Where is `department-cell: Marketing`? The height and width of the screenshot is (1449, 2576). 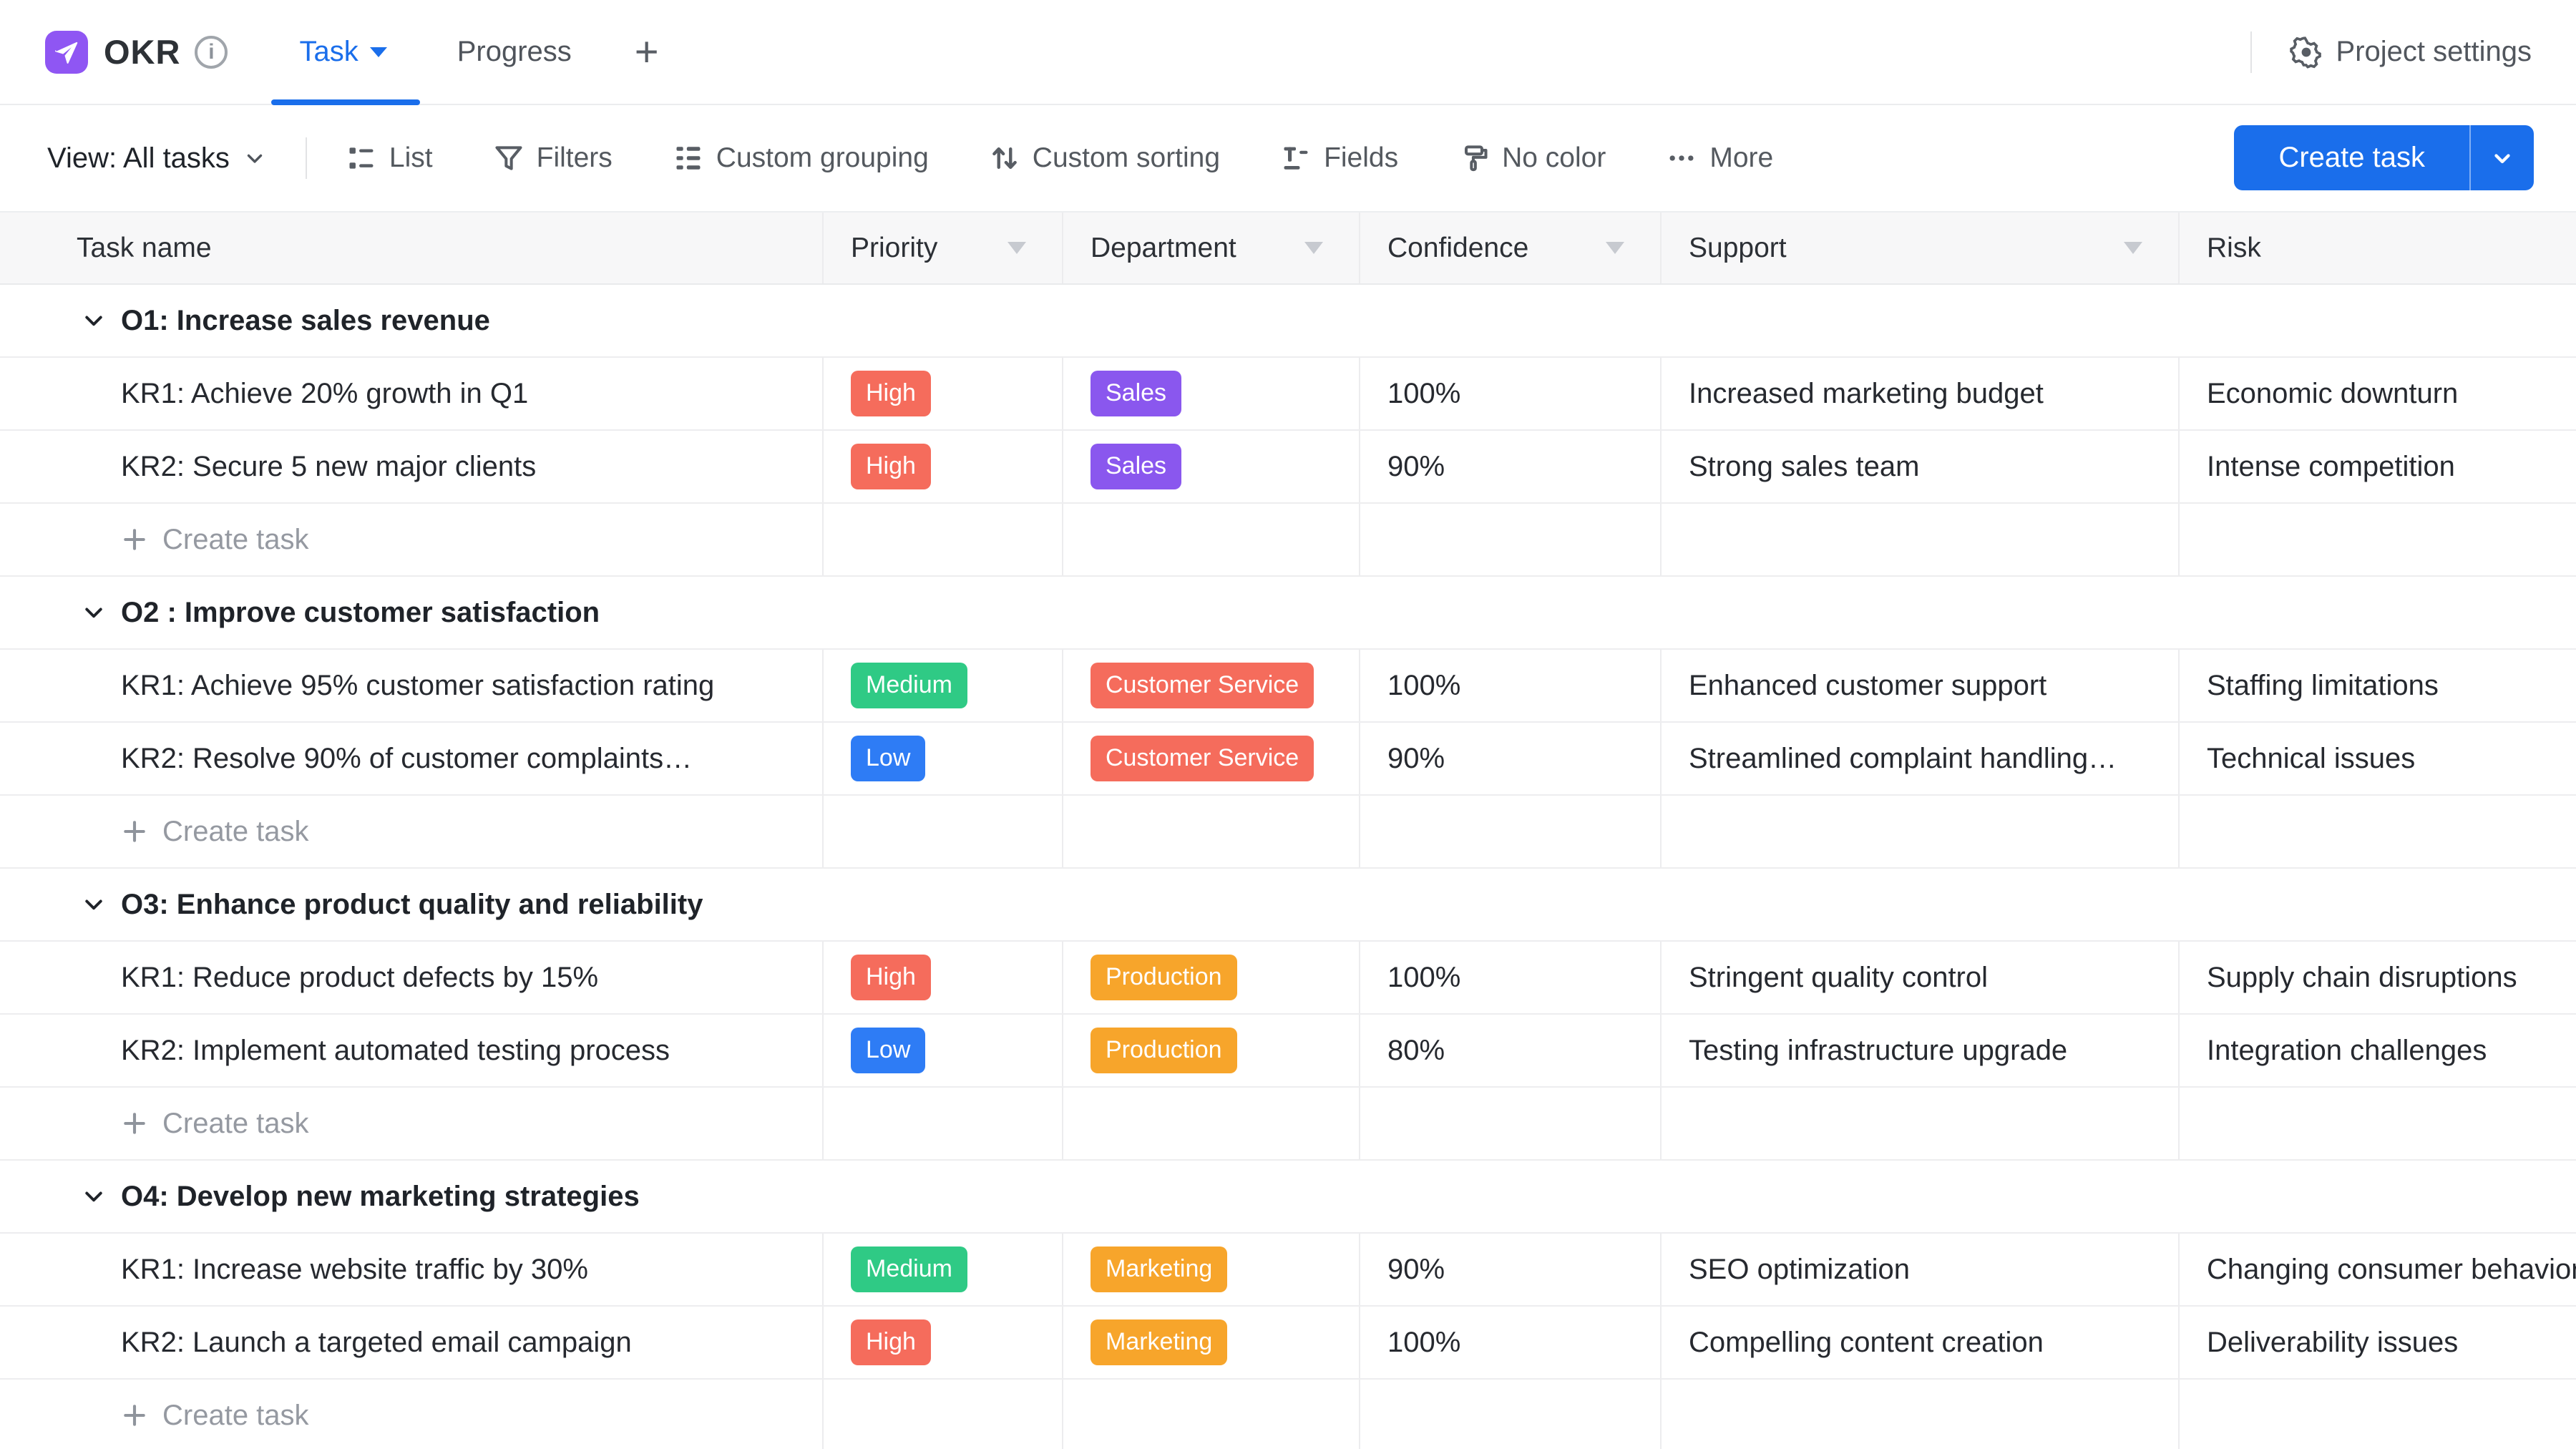
department-cell: Marketing is located at coordinates (1211, 1269).